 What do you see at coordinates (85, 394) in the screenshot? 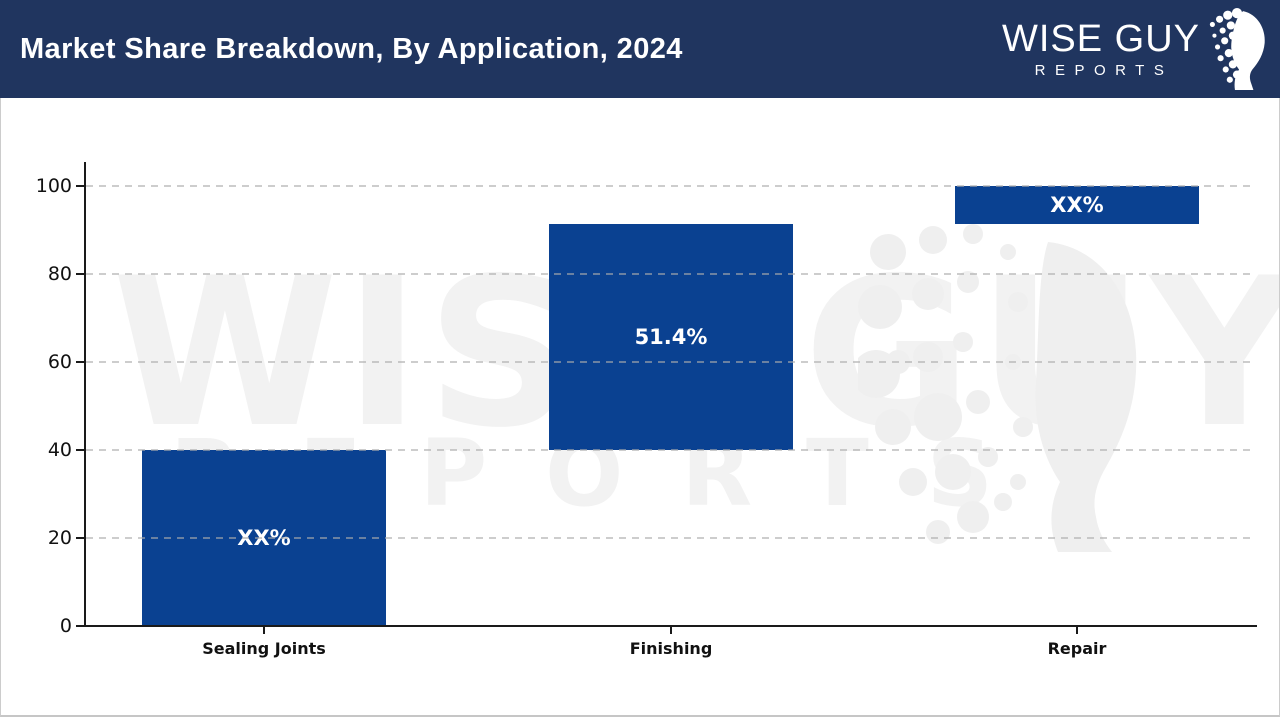
I see `y-axis` at bounding box center [85, 394].